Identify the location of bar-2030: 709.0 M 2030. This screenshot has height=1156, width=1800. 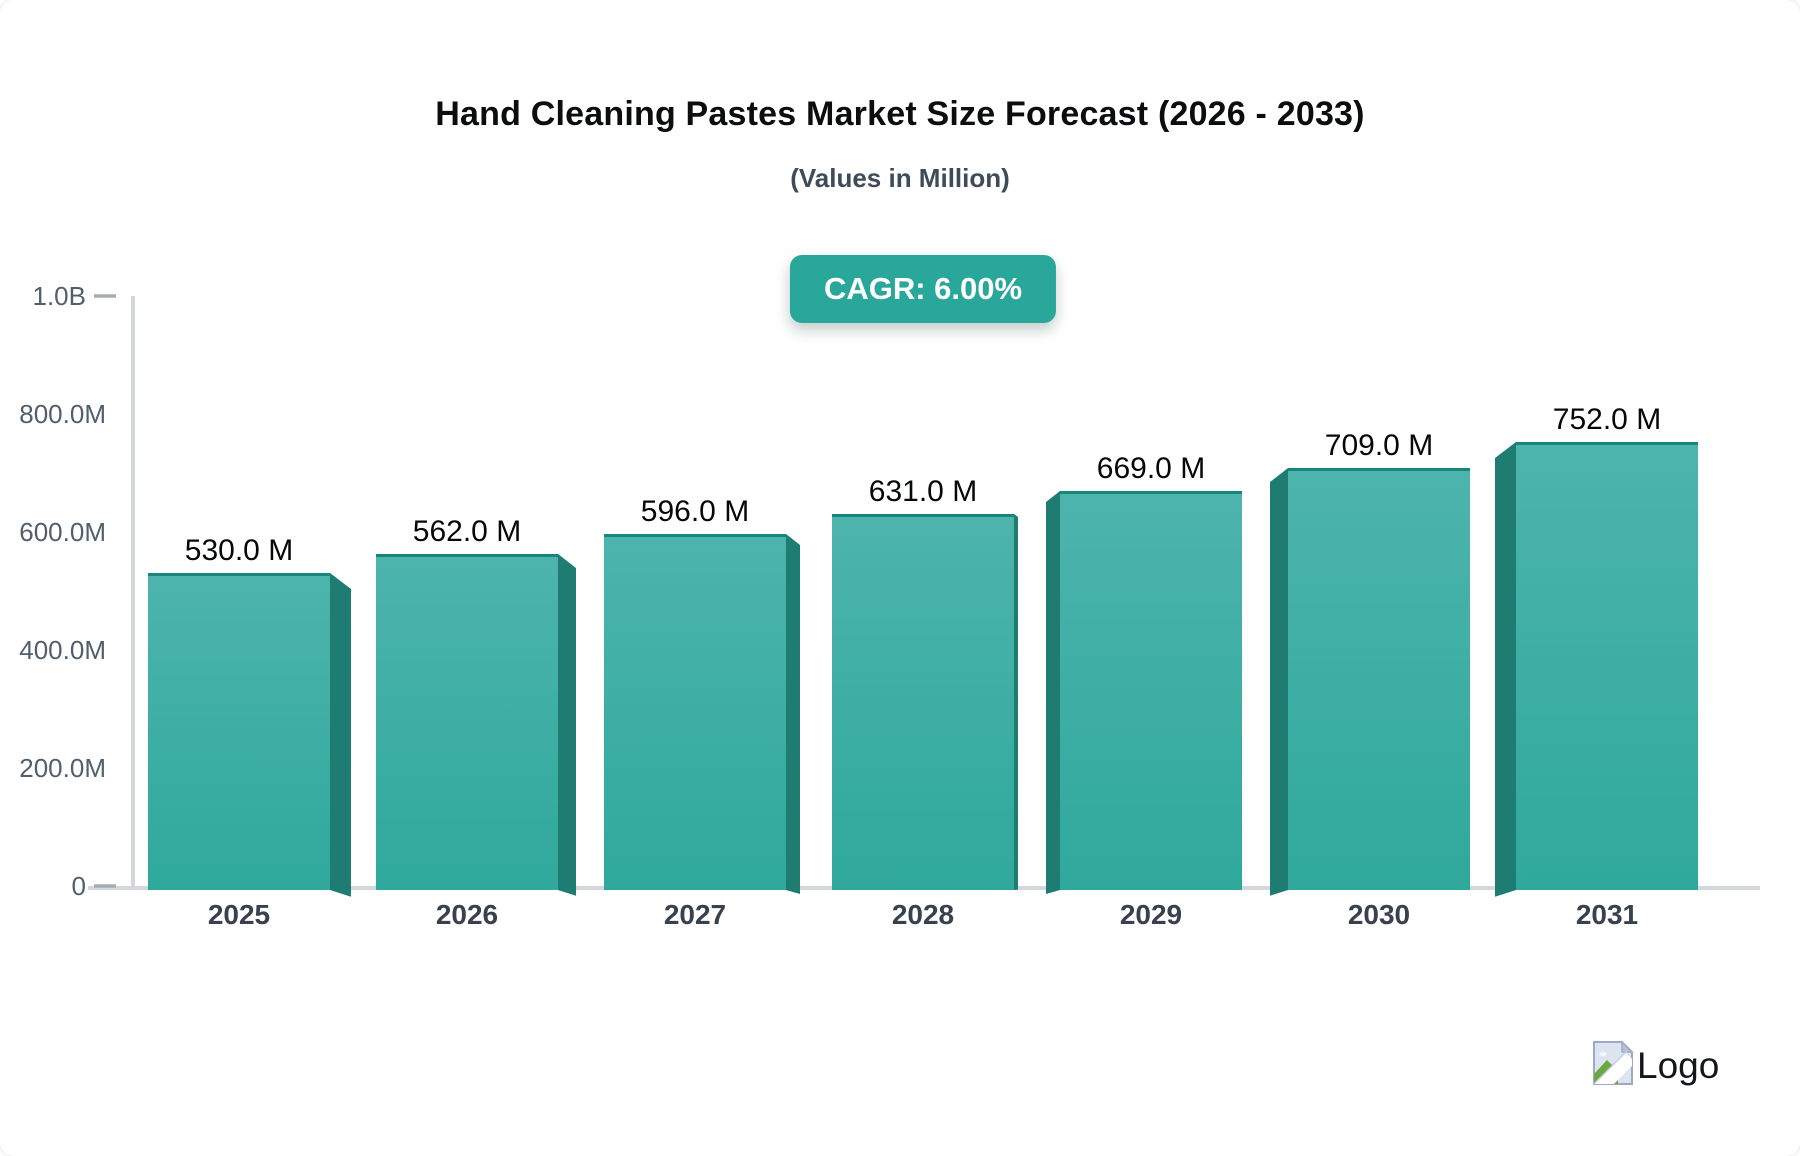
(1370, 679).